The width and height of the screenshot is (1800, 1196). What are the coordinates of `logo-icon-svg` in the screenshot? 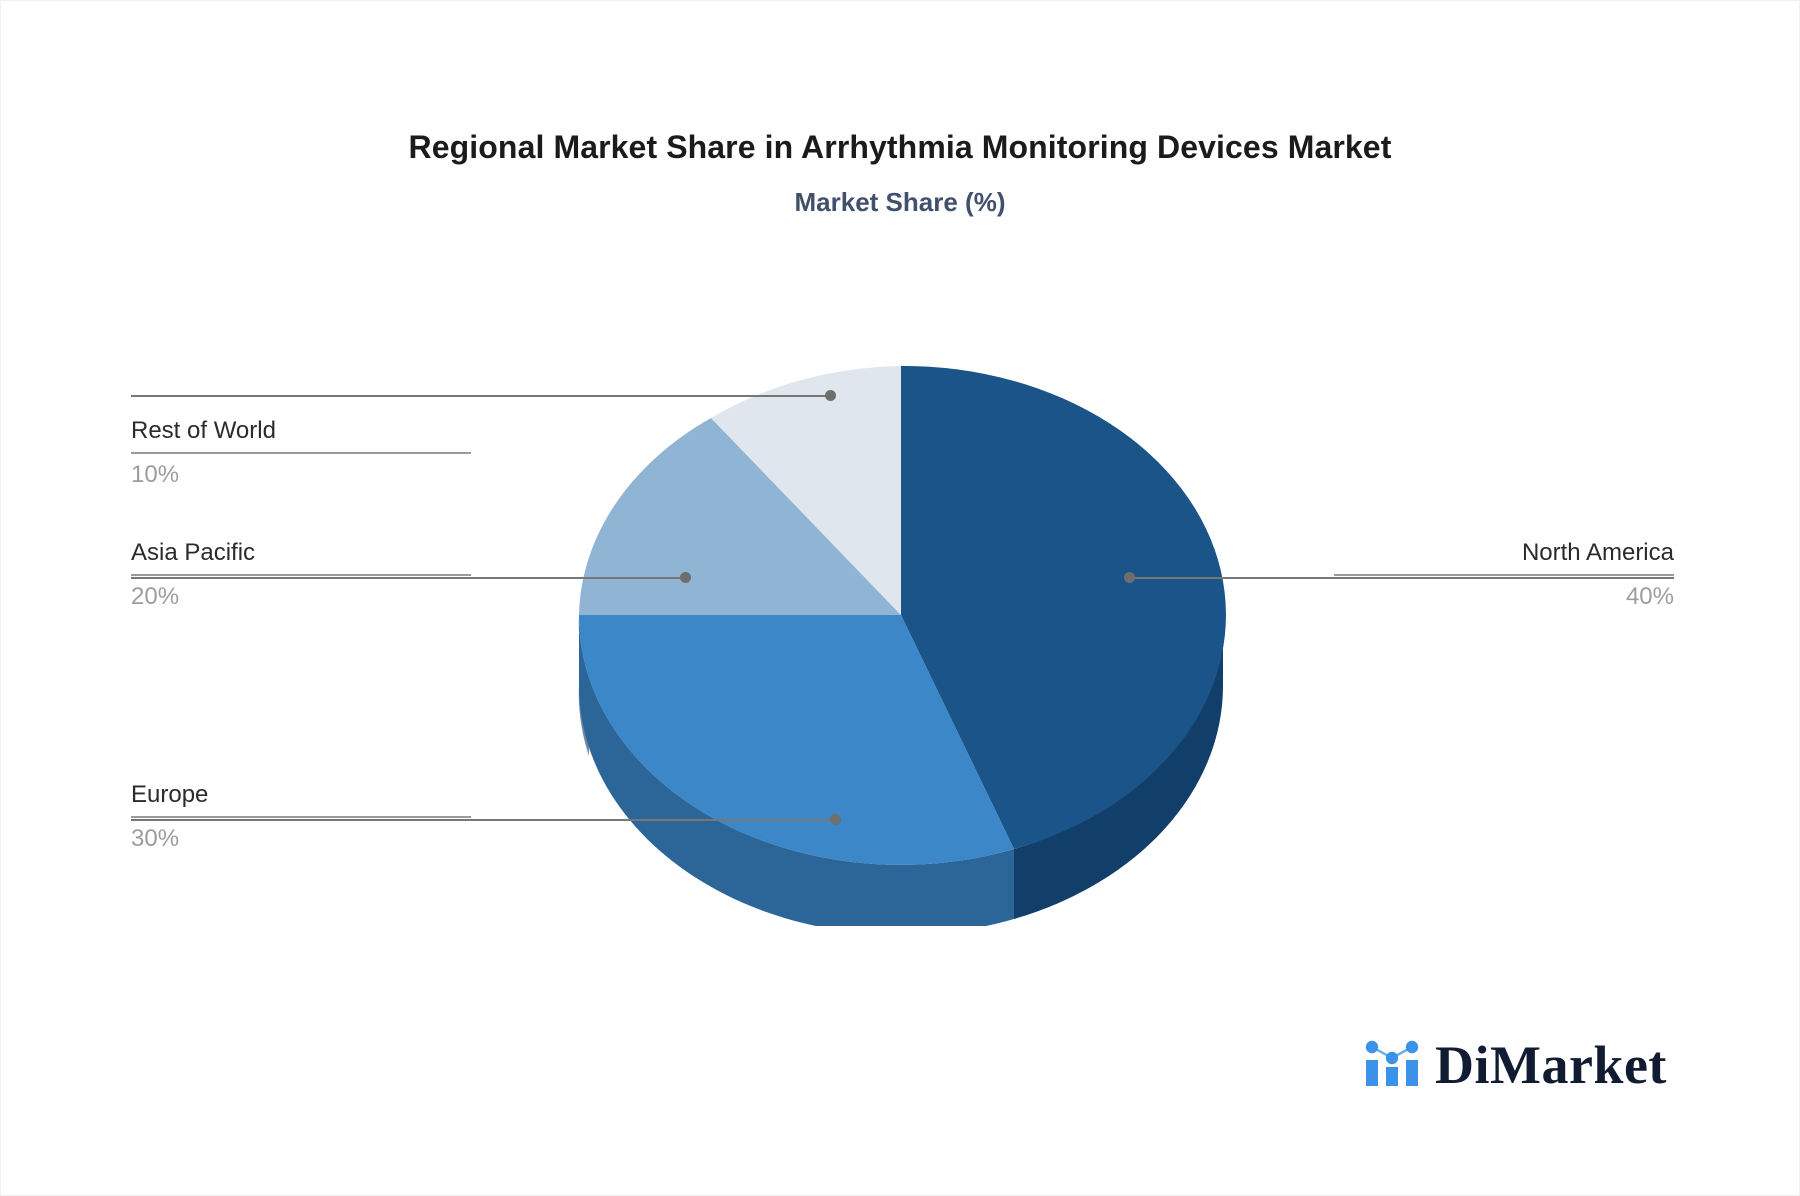 It's located at (1392, 1063).